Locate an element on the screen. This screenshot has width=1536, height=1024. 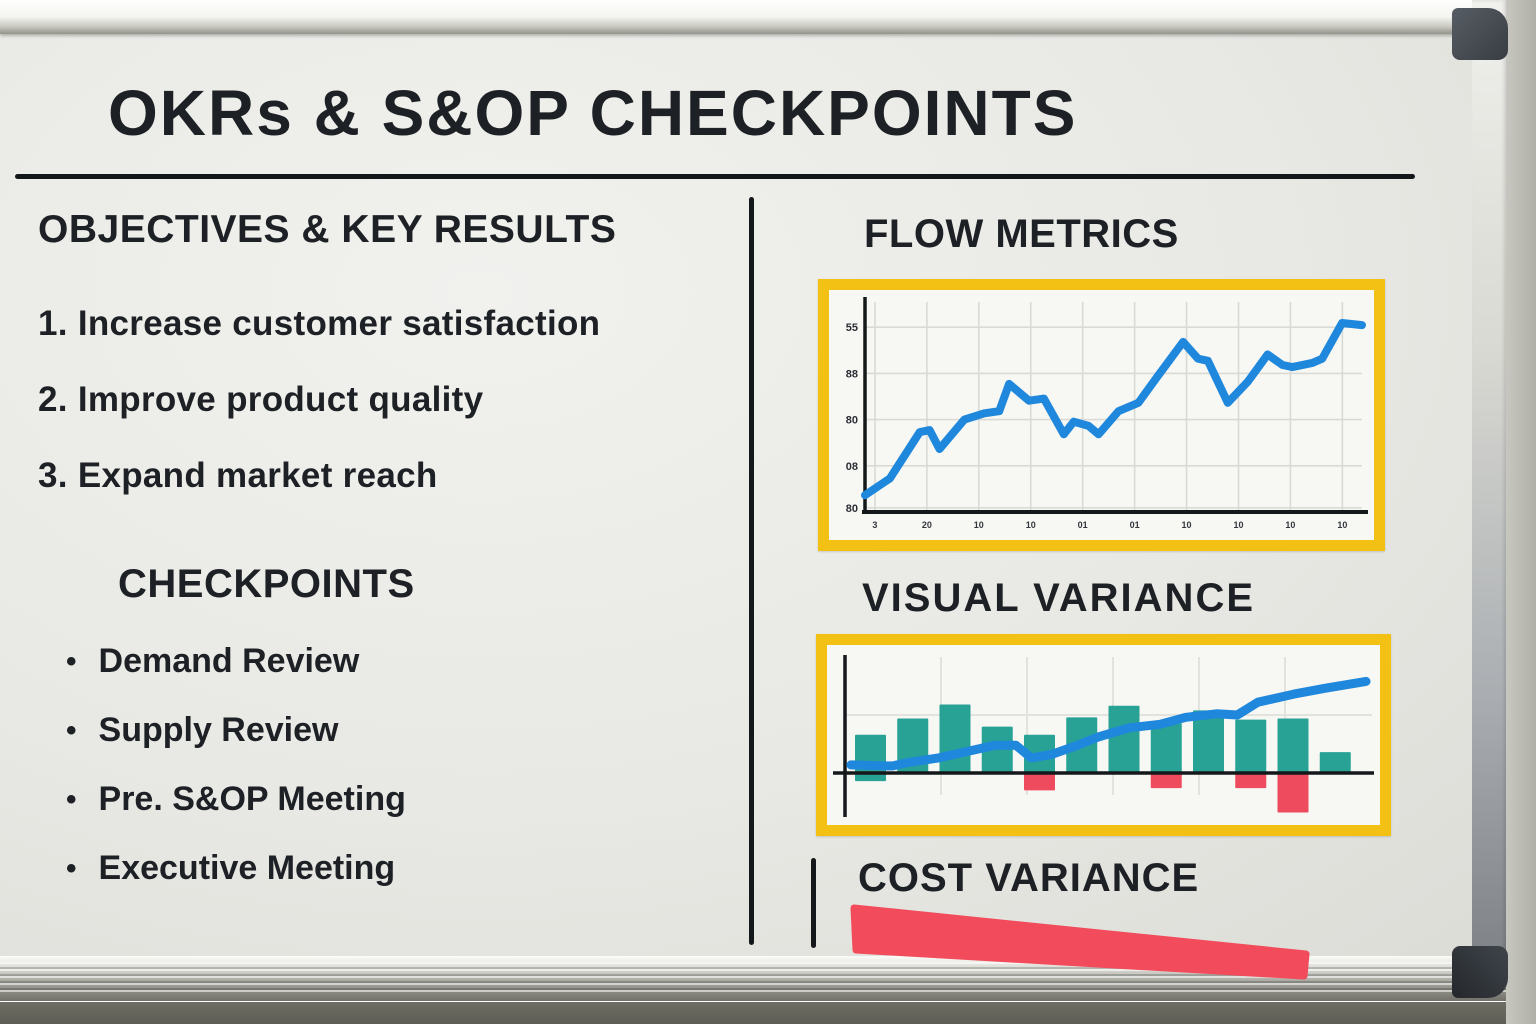
objective-item: 1. Increase customer satisfaction is located at coordinates (319, 323).